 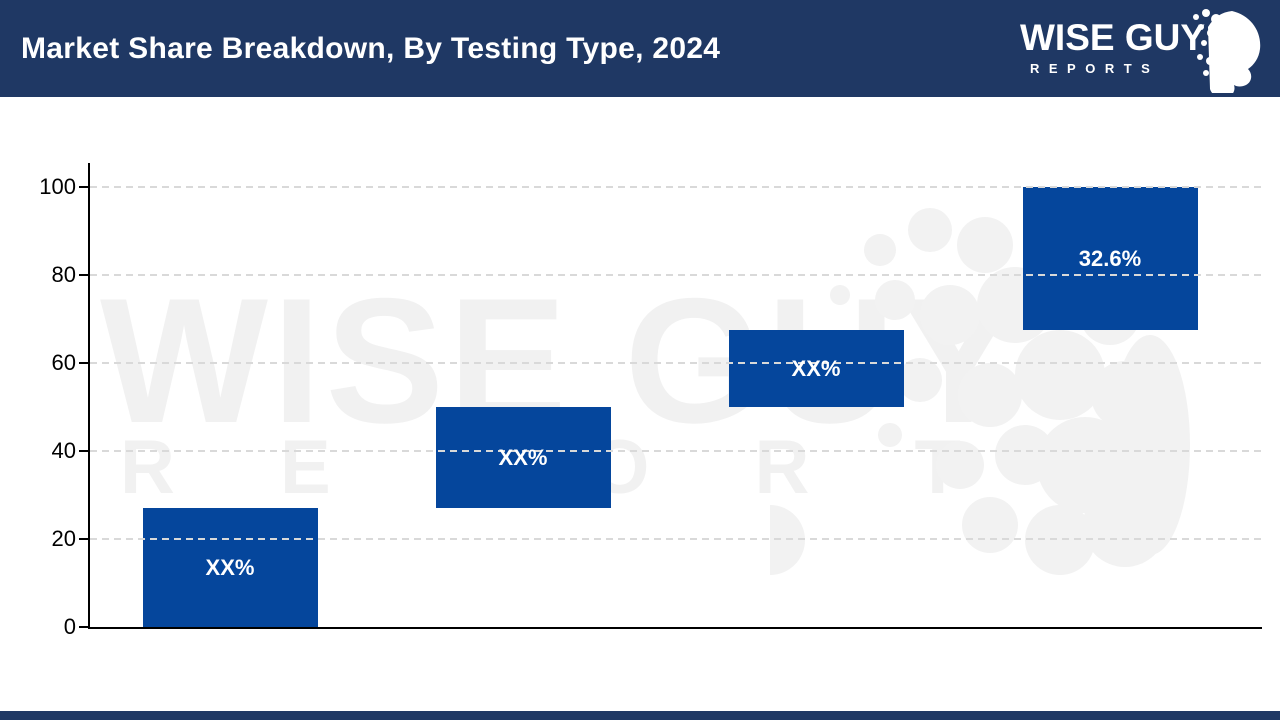 I want to click on y-tick-label-100: 100, so click(x=57, y=186).